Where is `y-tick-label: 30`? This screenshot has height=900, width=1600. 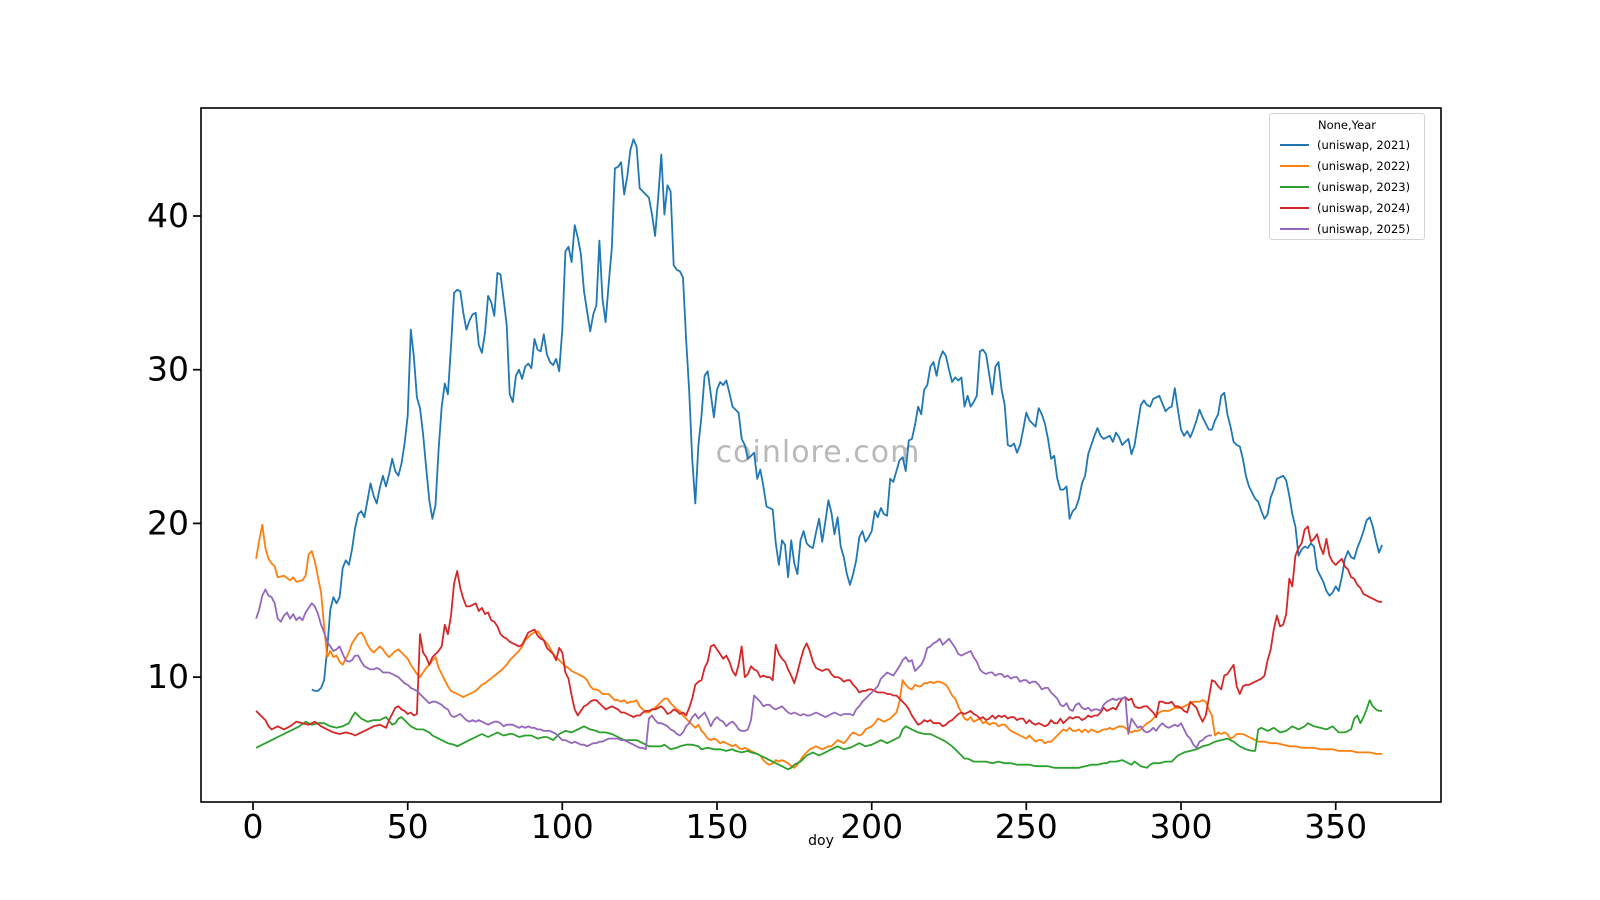
y-tick-label: 30 is located at coordinates (168, 369).